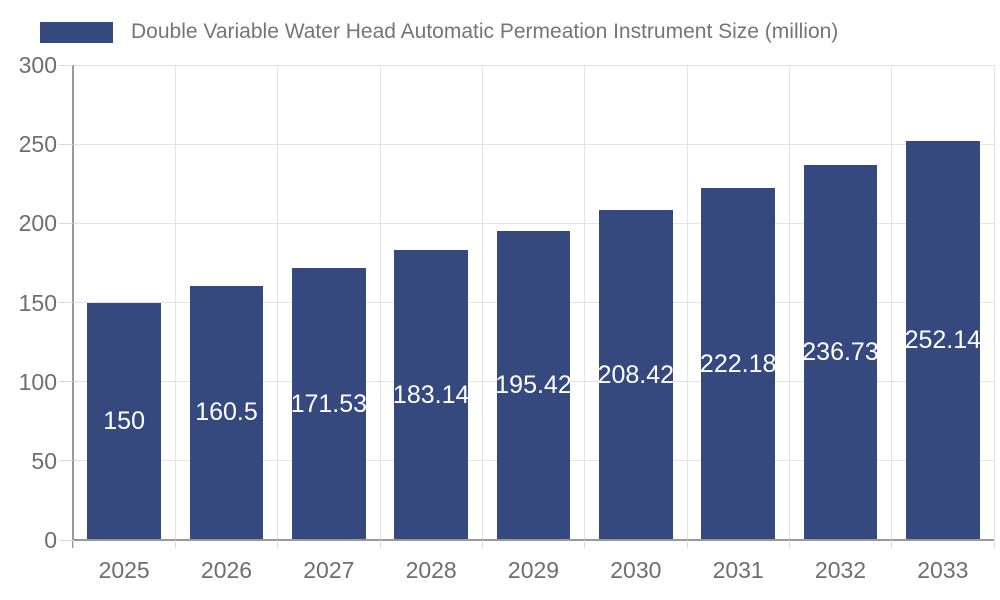  What do you see at coordinates (533, 570) in the screenshot?
I see `x-tick-label-2029: 2029` at bounding box center [533, 570].